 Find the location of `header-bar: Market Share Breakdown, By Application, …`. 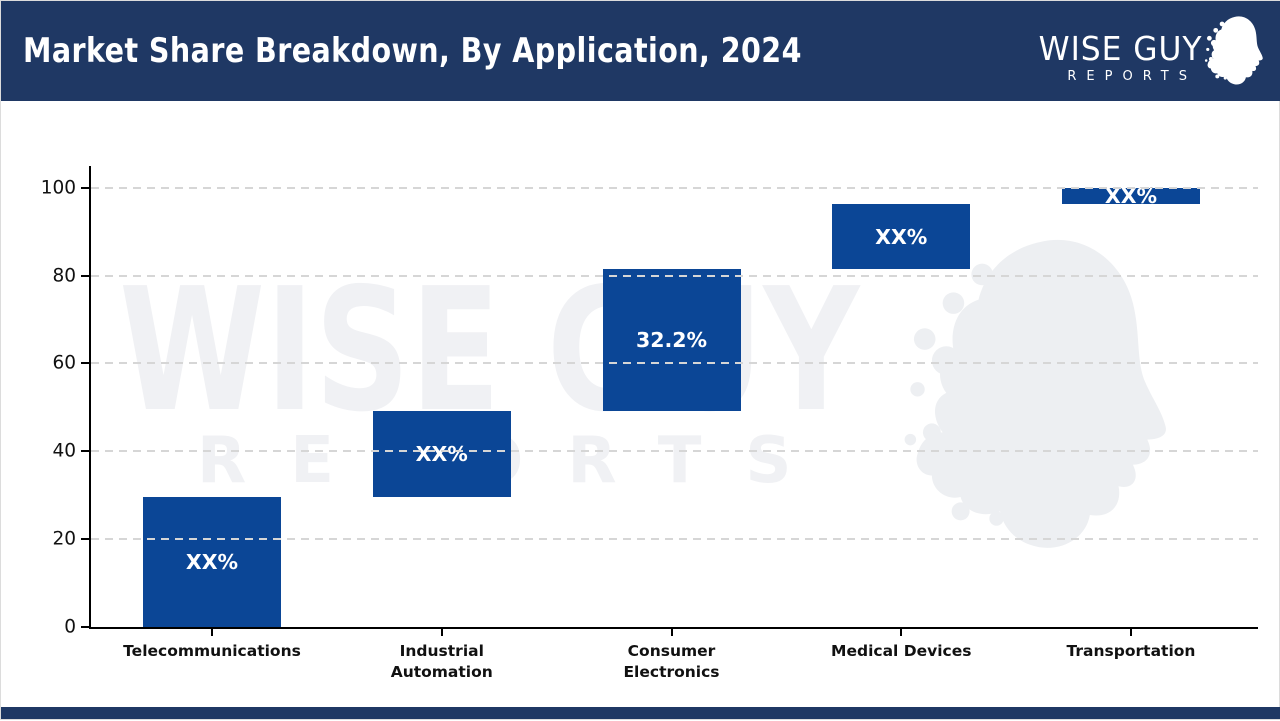

header-bar: Market Share Breakdown, By Application, … is located at coordinates (640, 51).